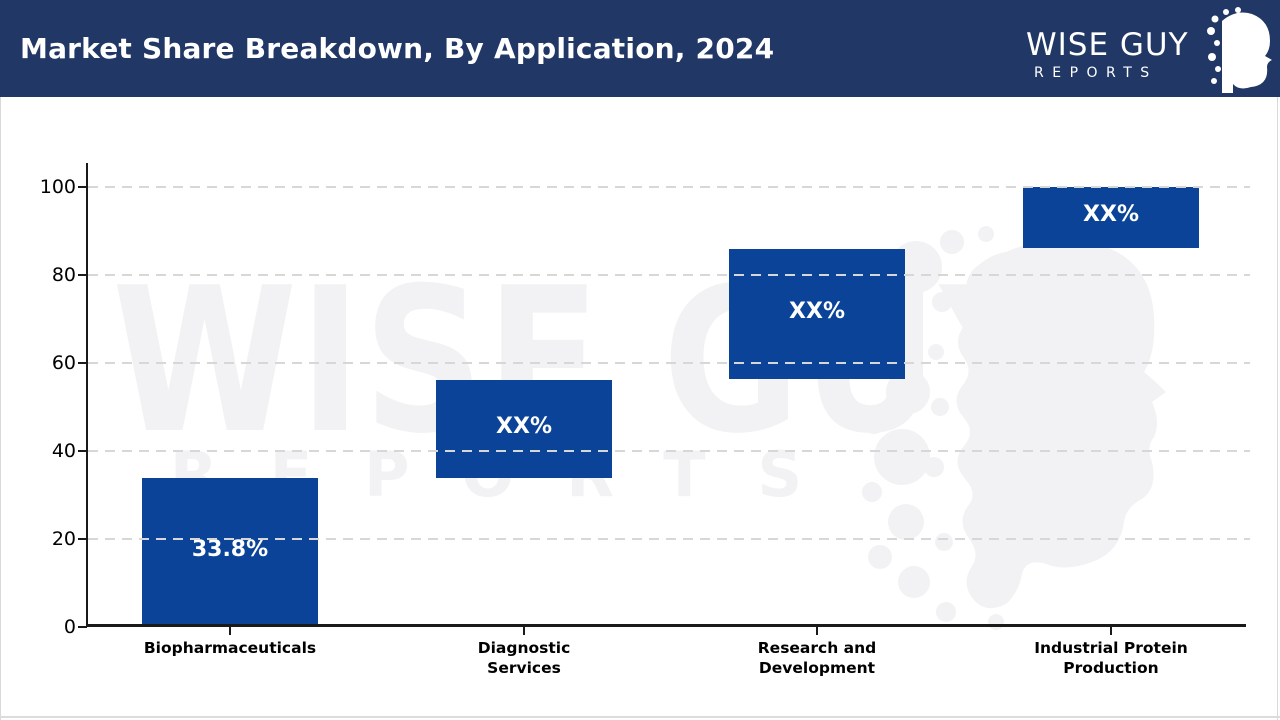  I want to click on y-tick-label-100: 100, so click(57, 186).